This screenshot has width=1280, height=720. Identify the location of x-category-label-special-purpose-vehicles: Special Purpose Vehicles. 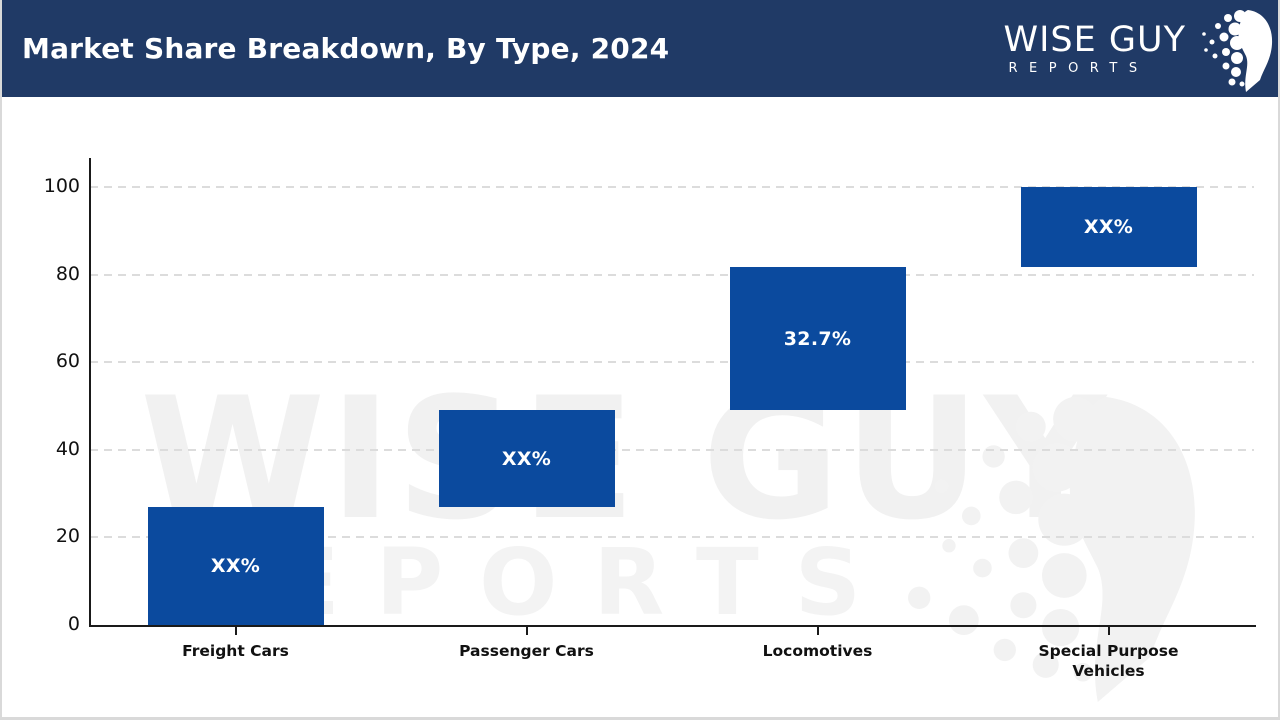
(1108, 661).